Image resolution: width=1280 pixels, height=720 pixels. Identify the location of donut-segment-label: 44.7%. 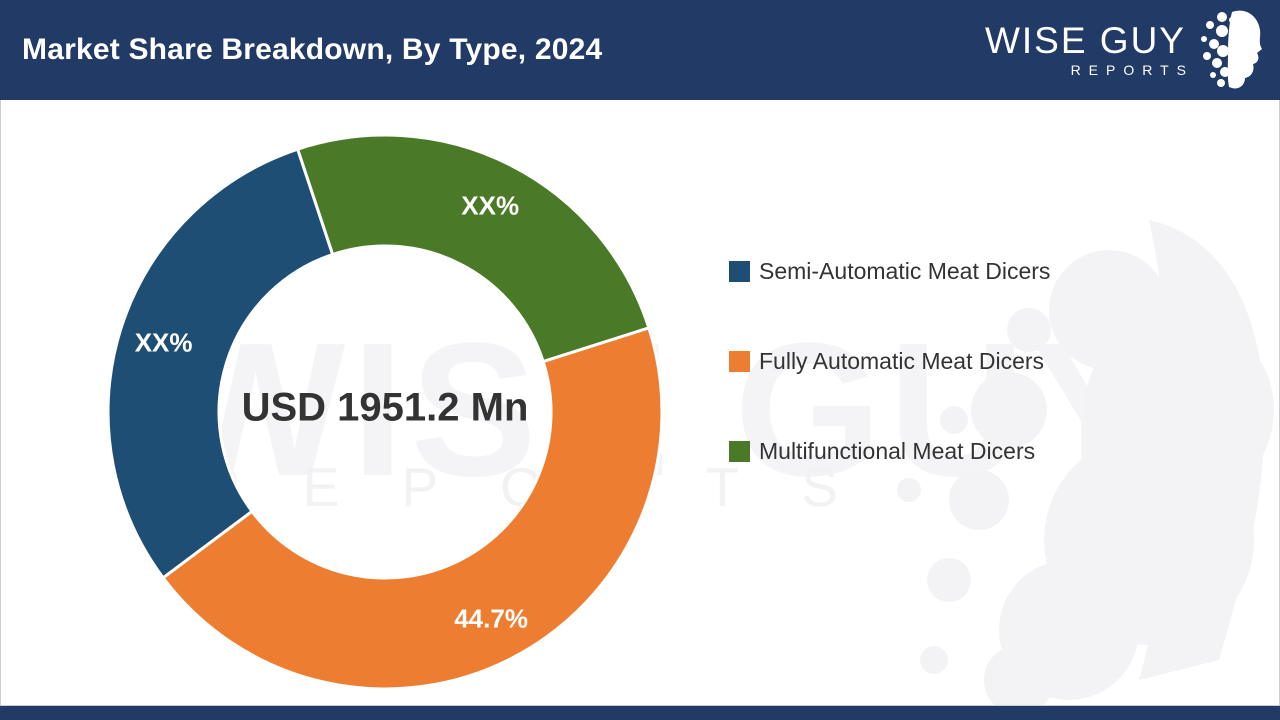
(491, 618).